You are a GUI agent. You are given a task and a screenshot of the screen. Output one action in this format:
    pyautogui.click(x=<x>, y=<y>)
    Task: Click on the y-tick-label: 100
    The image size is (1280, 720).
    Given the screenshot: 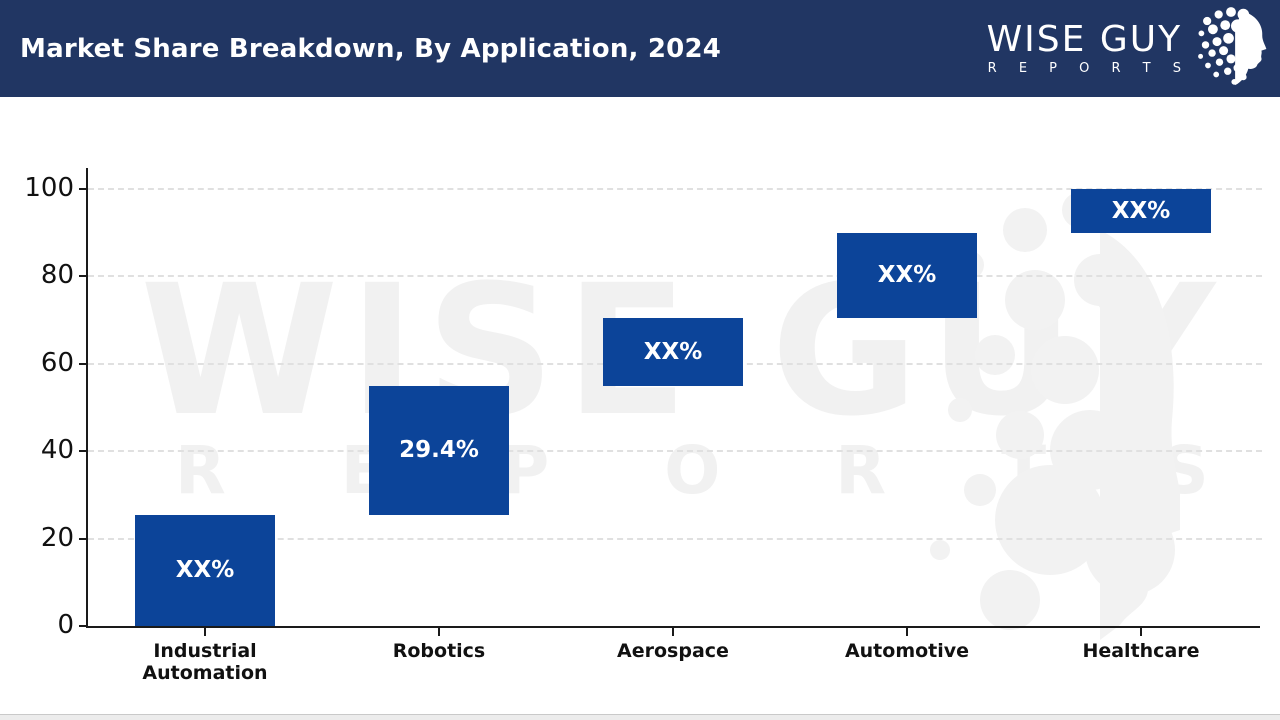 What is the action you would take?
    pyautogui.click(x=49, y=188)
    